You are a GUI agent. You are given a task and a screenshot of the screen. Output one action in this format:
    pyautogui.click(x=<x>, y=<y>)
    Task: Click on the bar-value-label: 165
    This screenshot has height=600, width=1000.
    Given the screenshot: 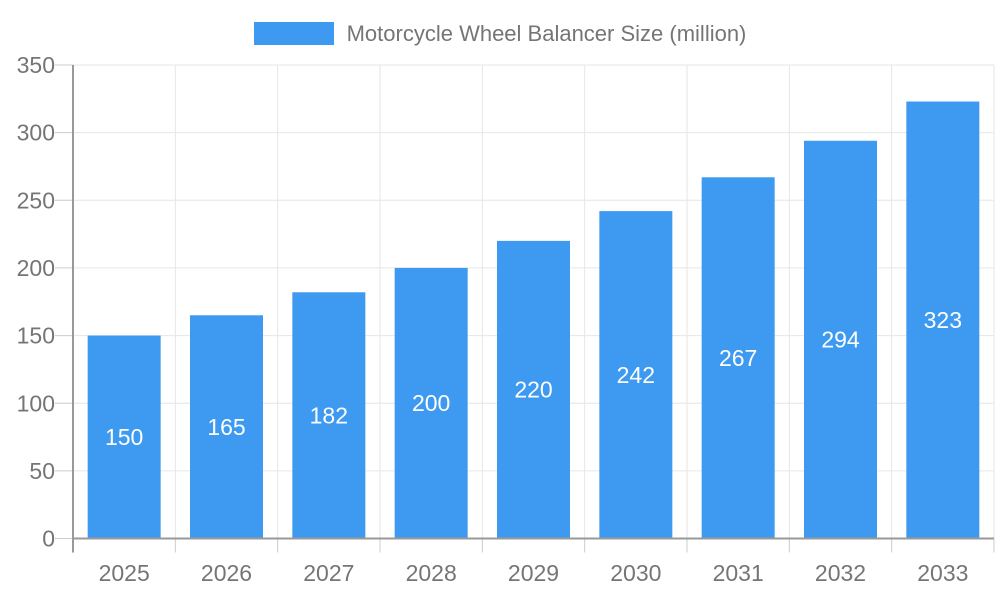 What is the action you would take?
    pyautogui.click(x=226, y=427)
    